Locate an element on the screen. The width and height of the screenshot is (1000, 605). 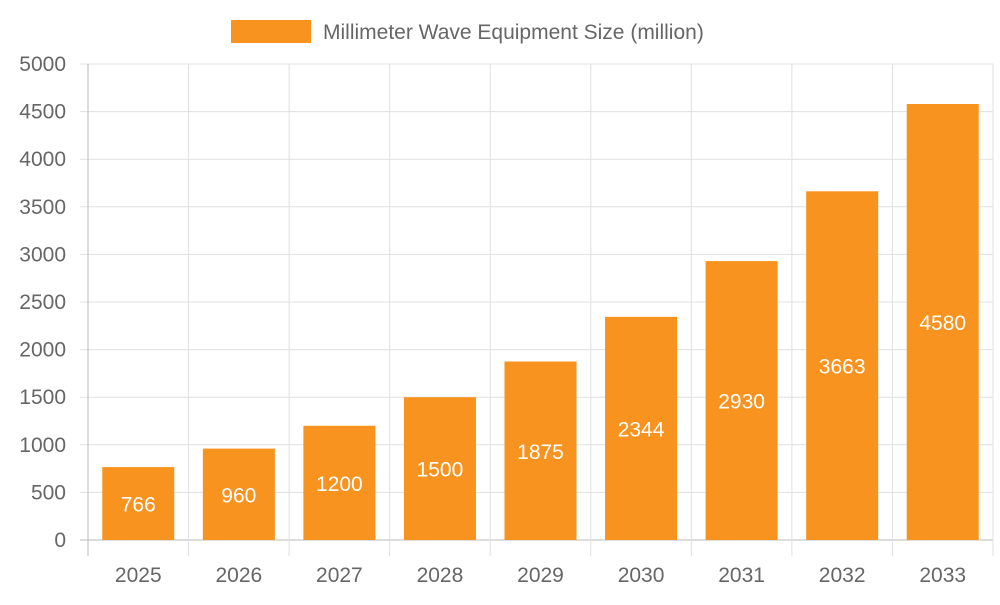
legend: Millimeter Wave Equipment Size (million) is located at coordinates (467, 32).